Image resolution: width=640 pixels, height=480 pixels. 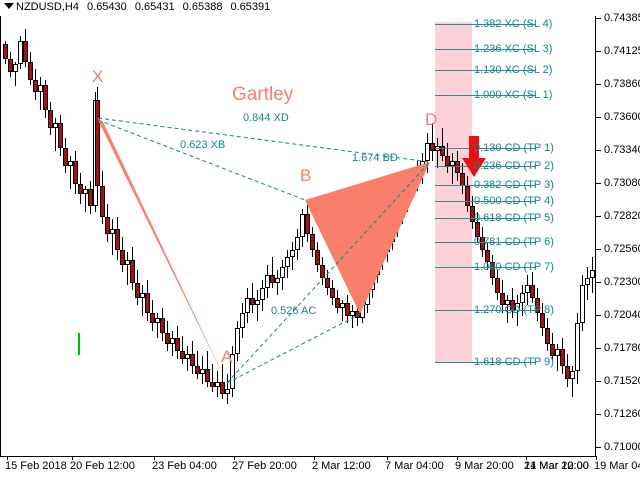 What do you see at coordinates (328, 272) in the screenshot?
I see `pattern-line-ad` at bounding box center [328, 272].